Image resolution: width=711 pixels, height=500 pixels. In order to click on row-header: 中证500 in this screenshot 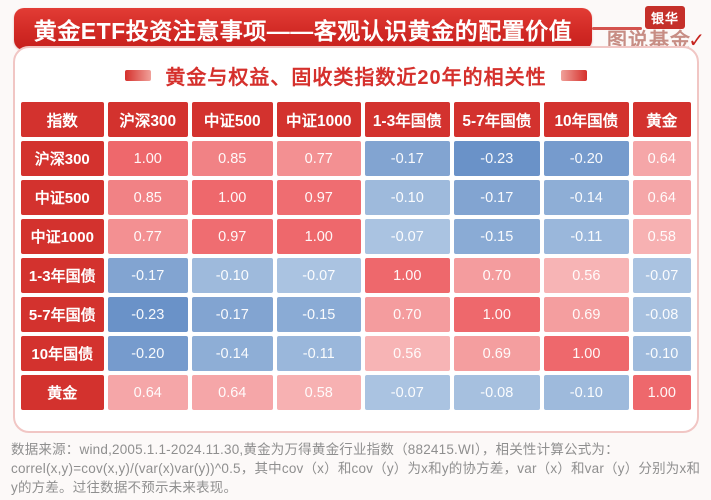, I will do `click(62, 197)`.